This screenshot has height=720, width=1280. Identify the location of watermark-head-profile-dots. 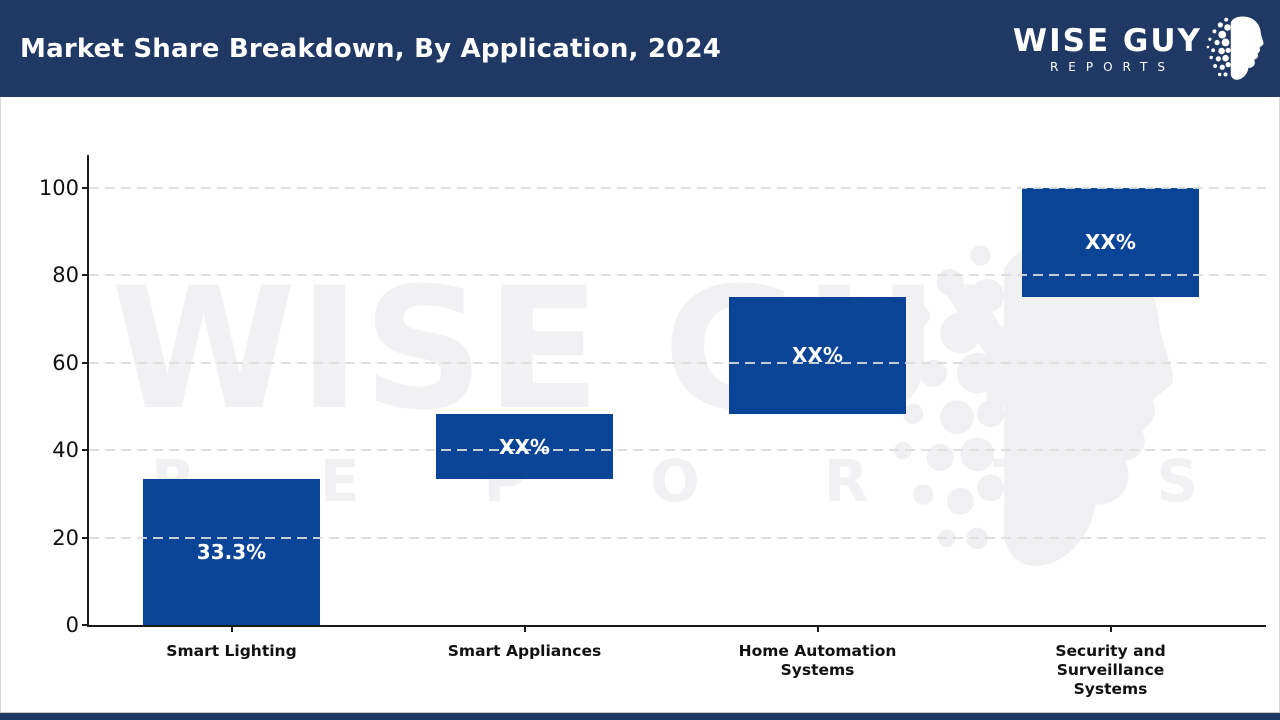
(1026, 402).